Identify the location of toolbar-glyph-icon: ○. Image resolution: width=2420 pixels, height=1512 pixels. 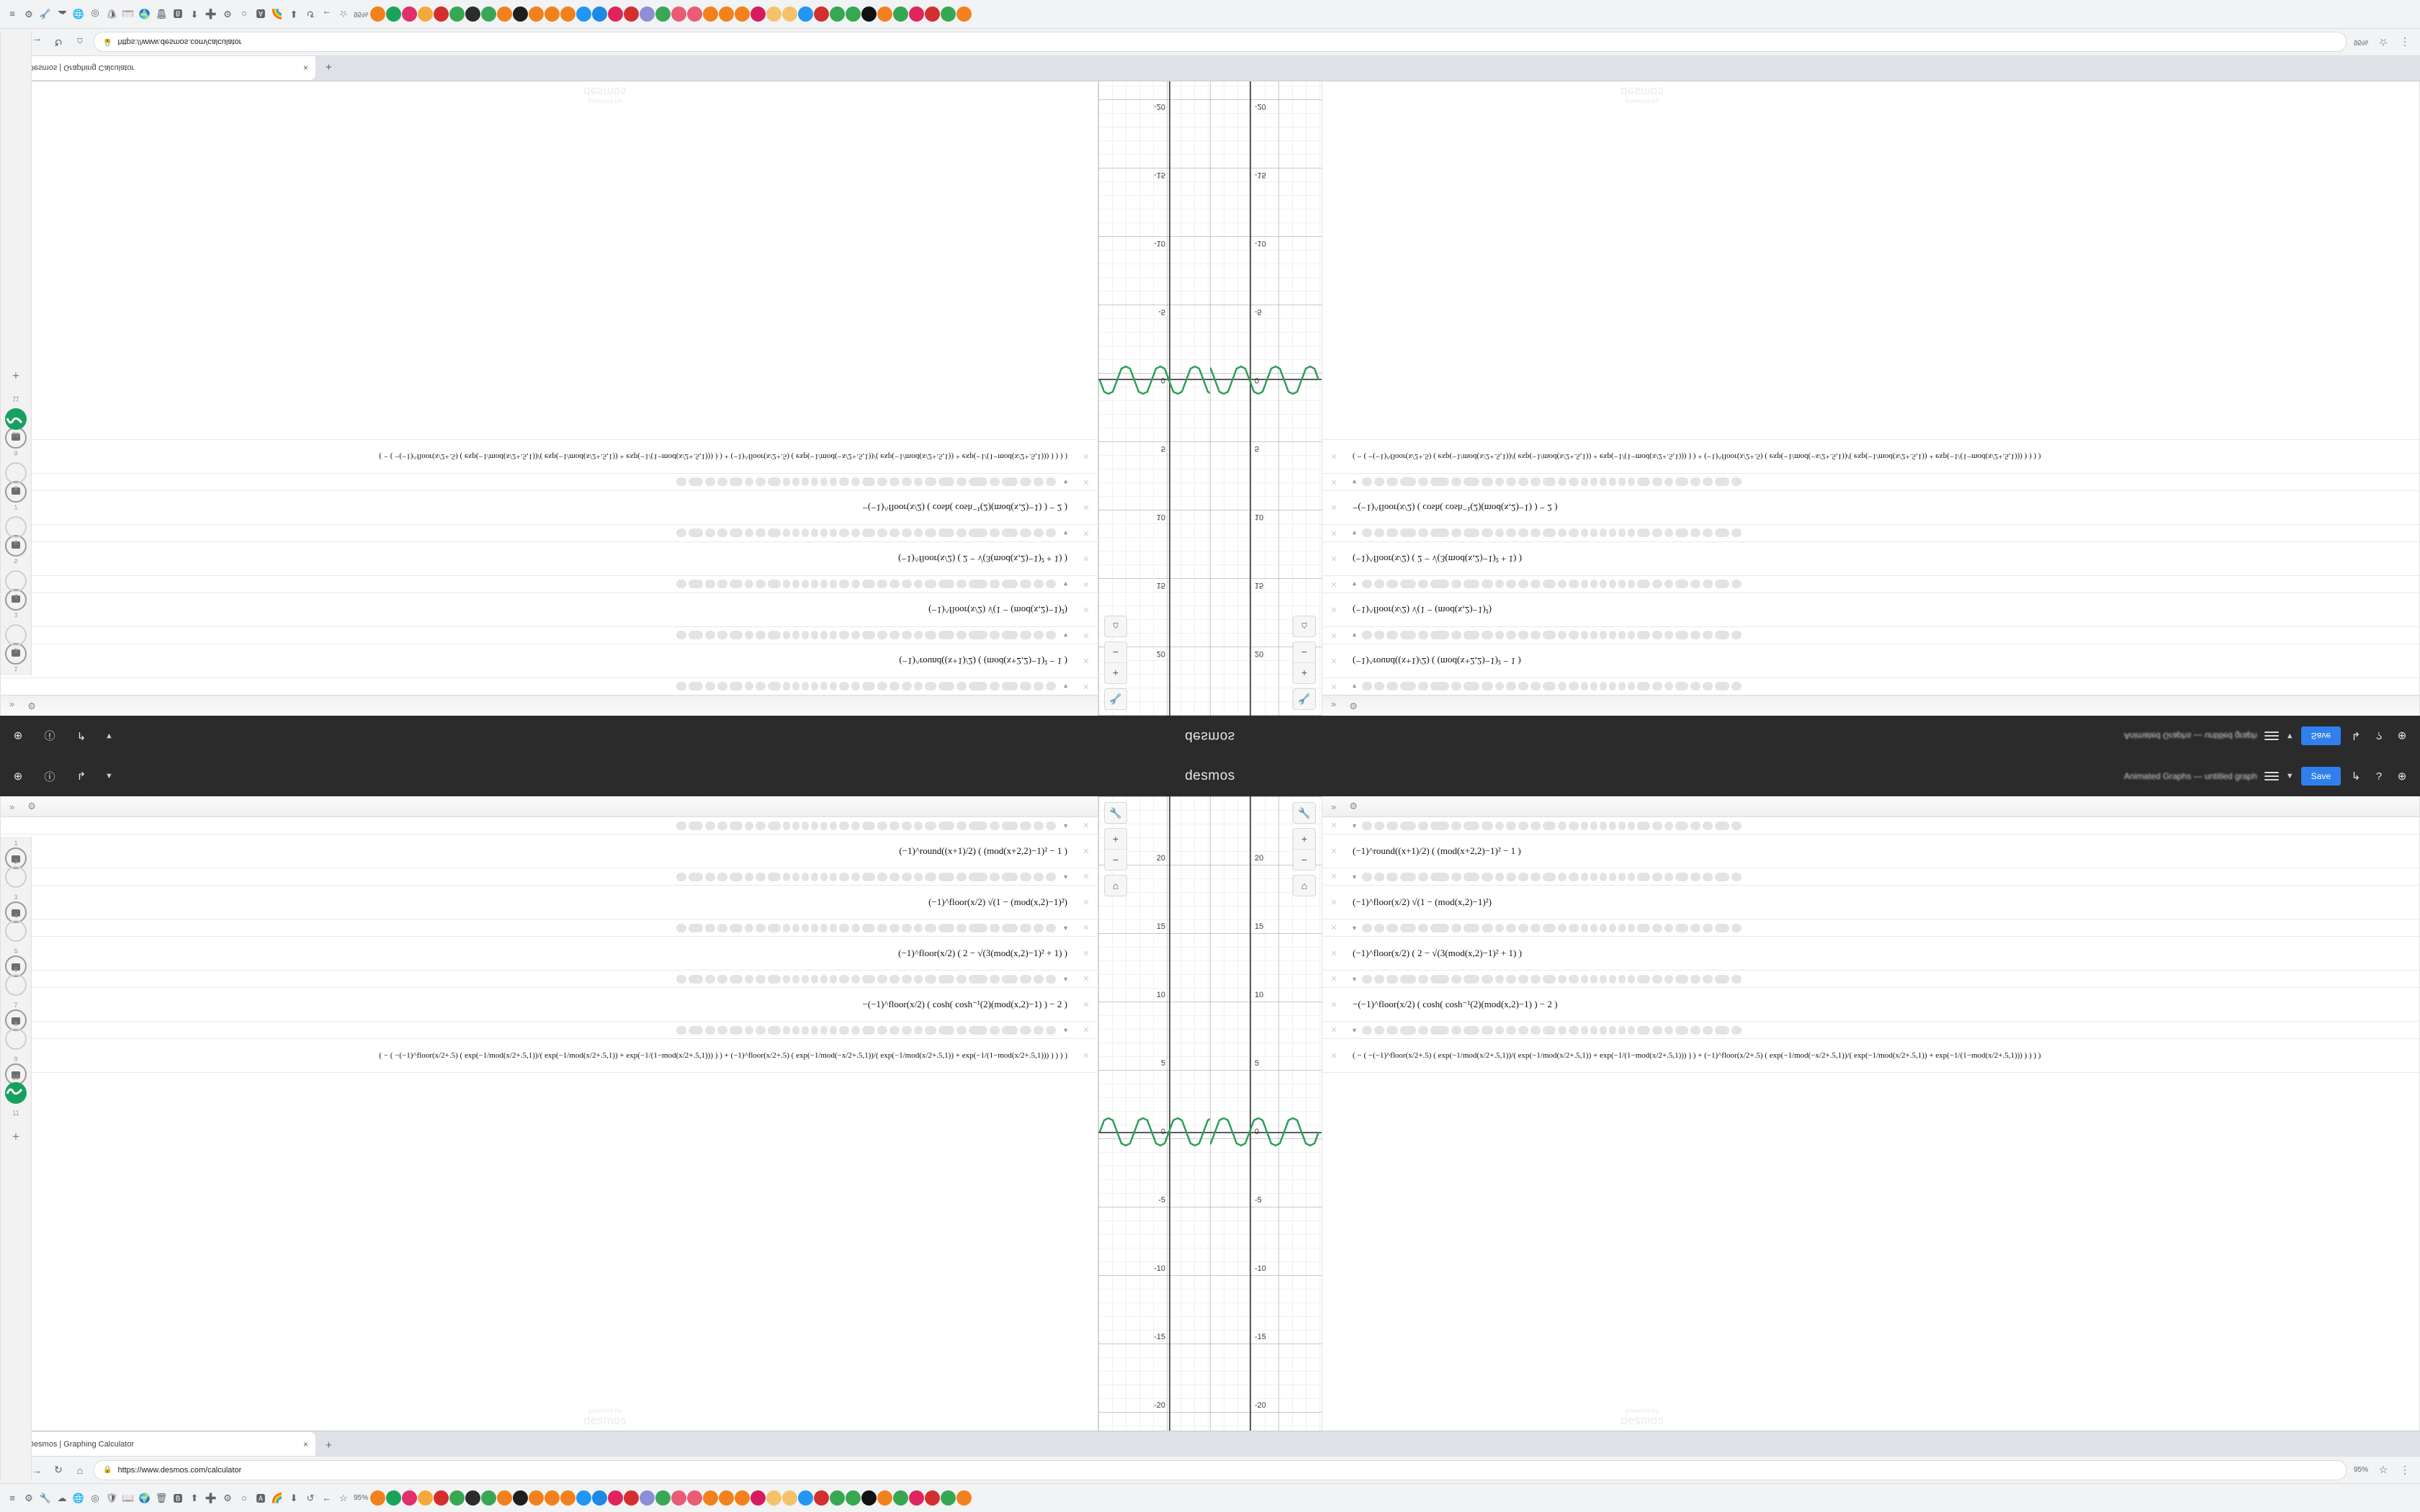
(244, 14).